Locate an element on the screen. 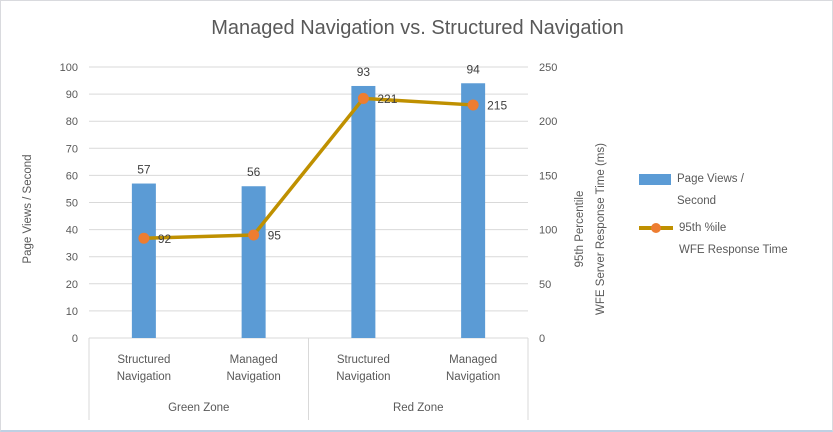 This screenshot has height=432, width=833. left-axis-tick-label: 100 is located at coordinates (69, 68).